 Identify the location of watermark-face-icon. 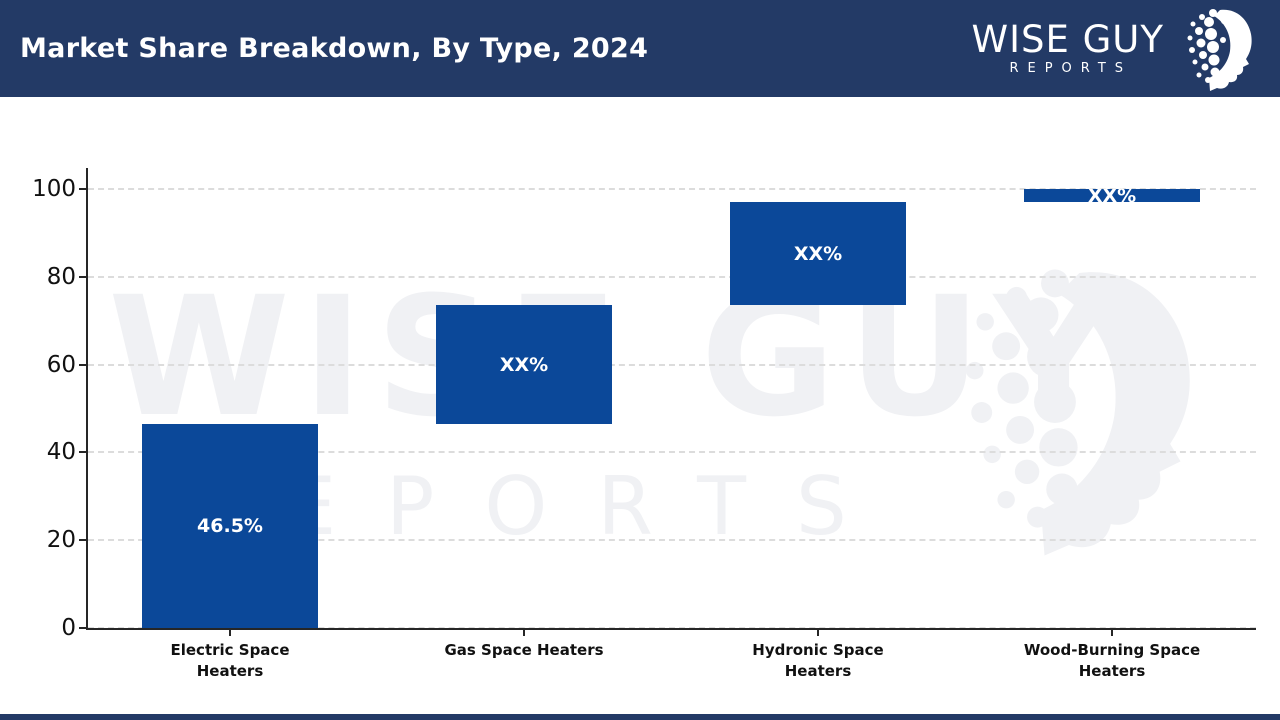
(1078, 412).